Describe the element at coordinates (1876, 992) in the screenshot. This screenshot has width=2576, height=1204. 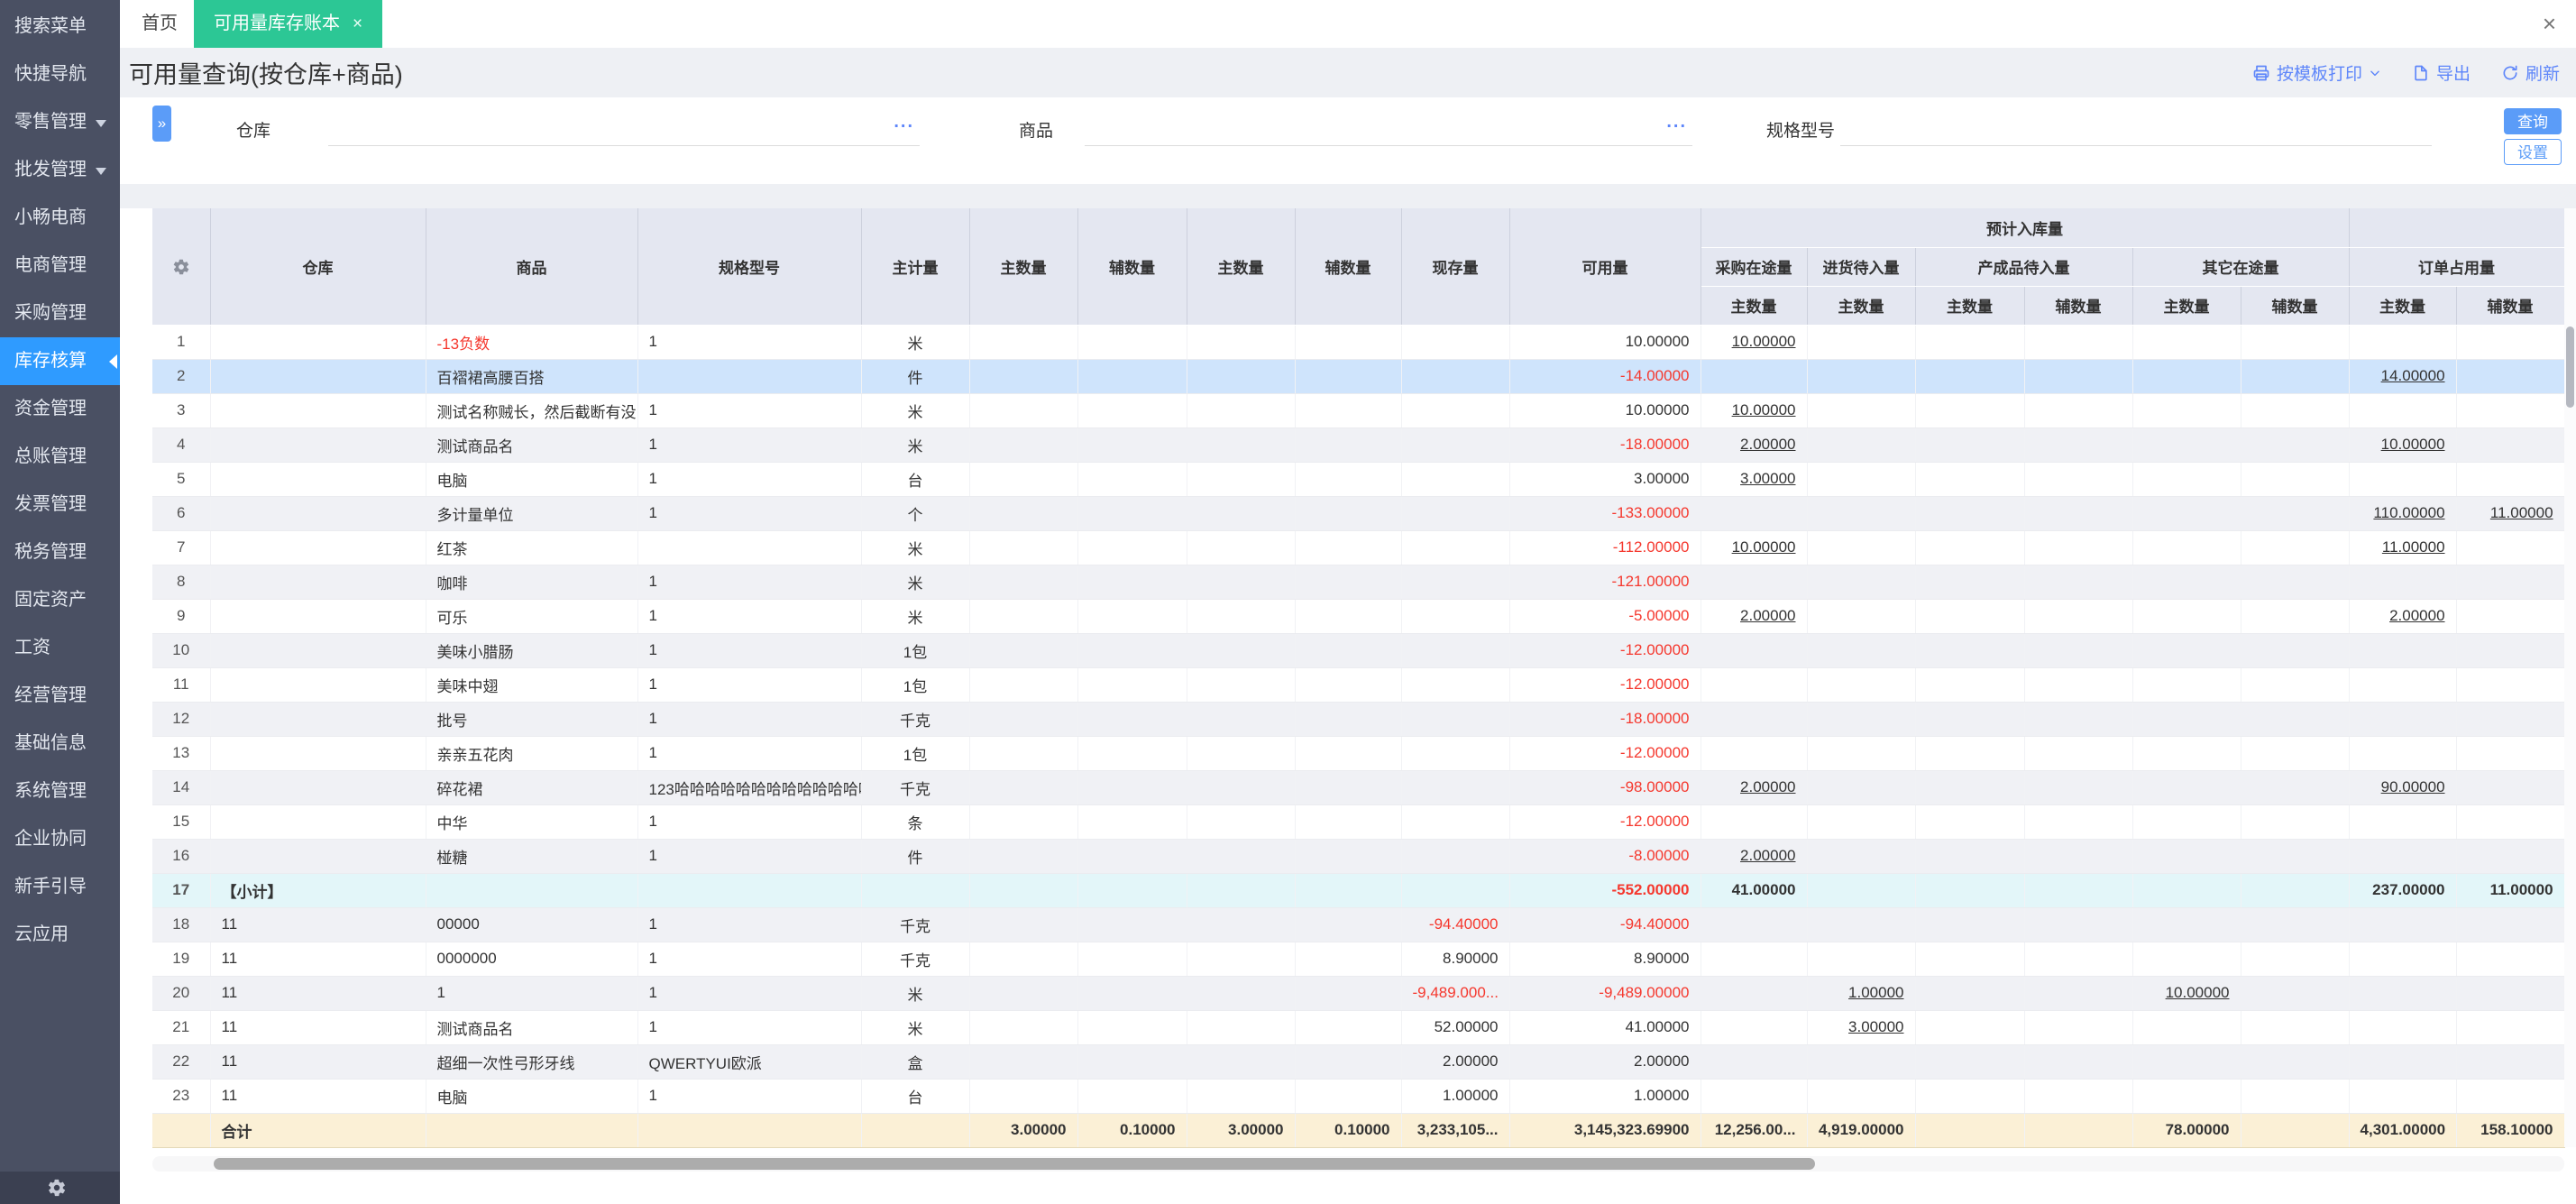
I see `drilldown-link: 1.00000` at that location.